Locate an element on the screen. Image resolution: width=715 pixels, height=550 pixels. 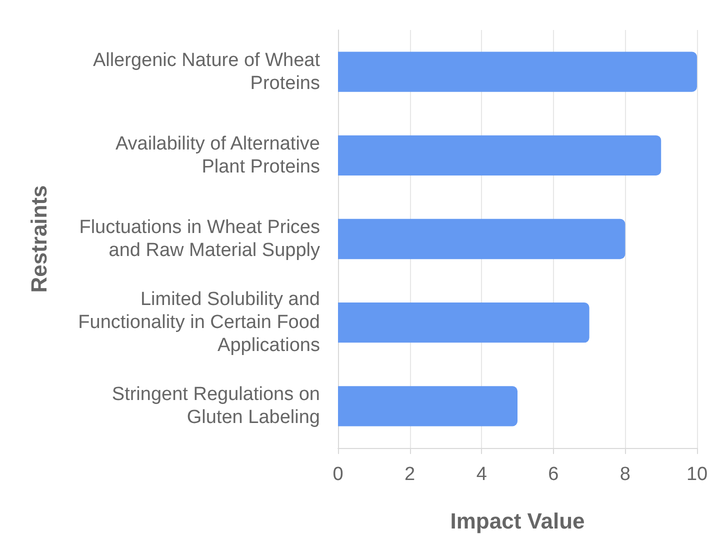
y-tick-label: Stringent Regulations on Gluten Labeling is located at coordinates (216, 406).